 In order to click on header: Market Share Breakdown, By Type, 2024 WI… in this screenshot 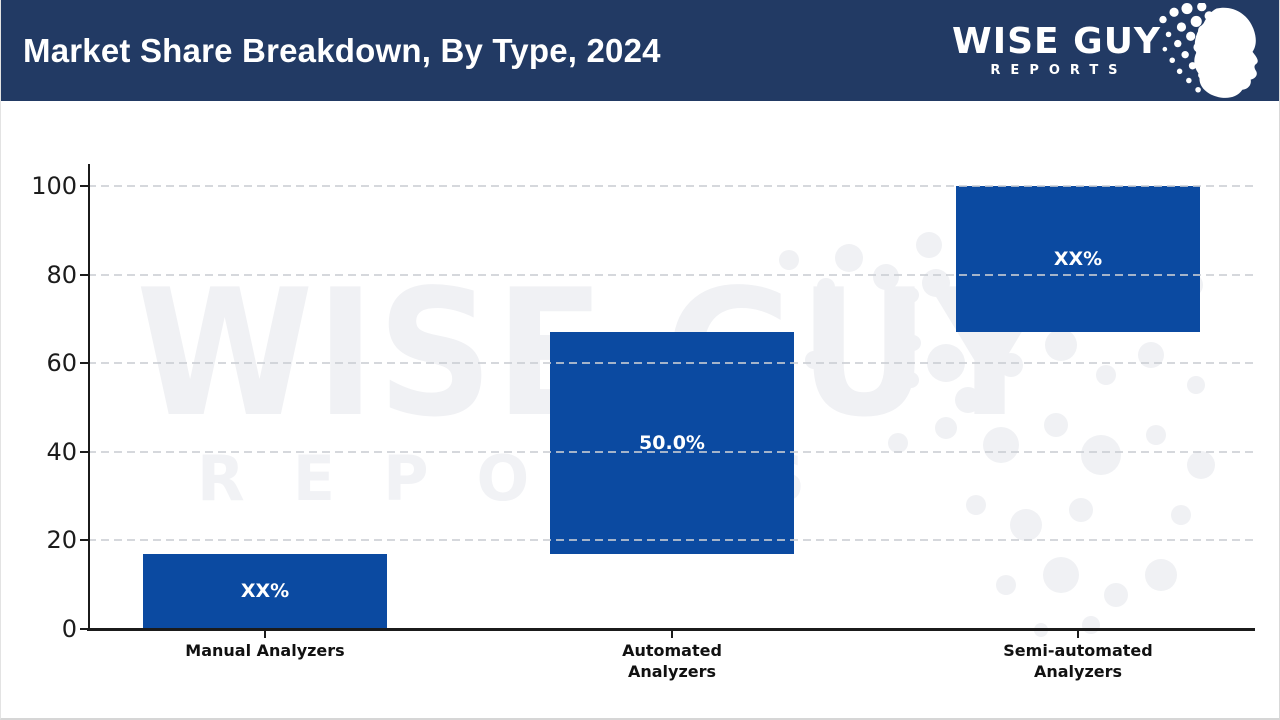, I will do `click(640, 50)`.